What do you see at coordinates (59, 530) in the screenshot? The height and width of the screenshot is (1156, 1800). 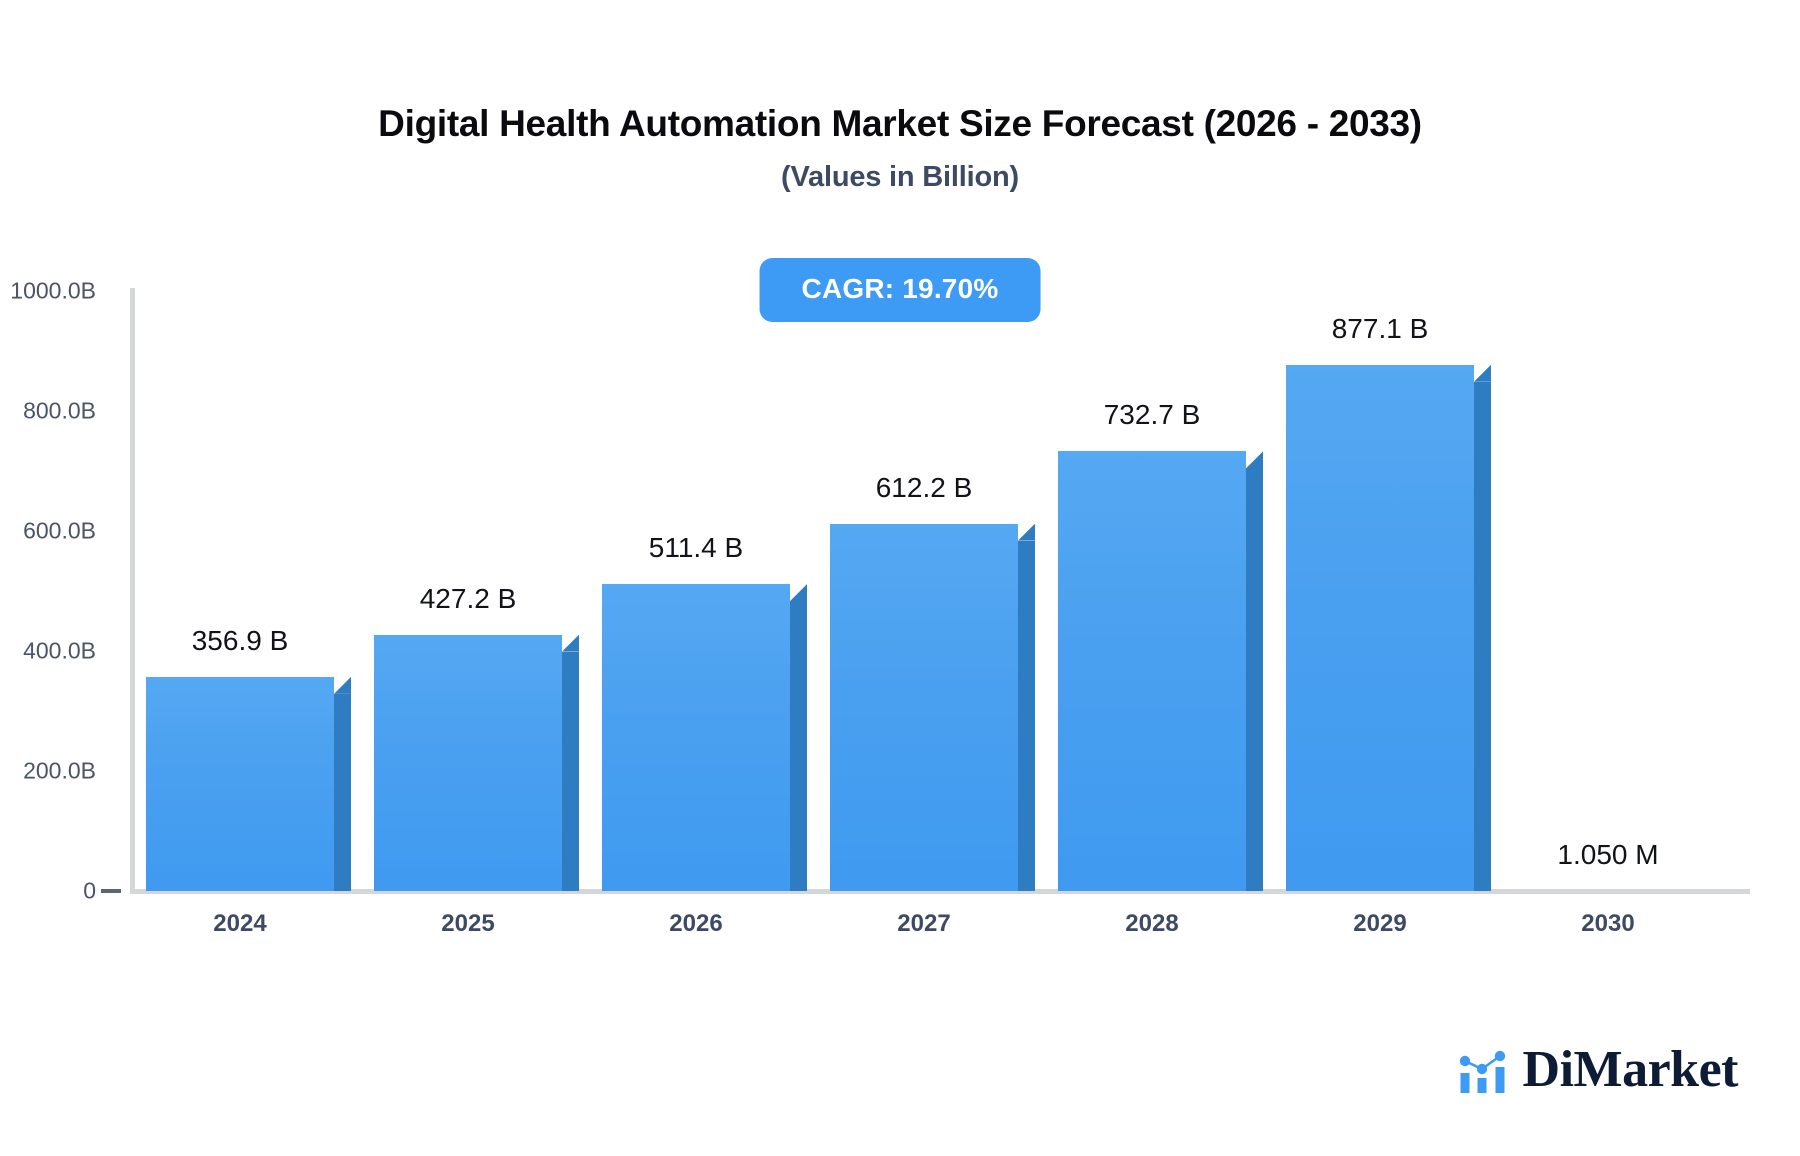 I see `y-axis-tick-label: 600.0B` at bounding box center [59, 530].